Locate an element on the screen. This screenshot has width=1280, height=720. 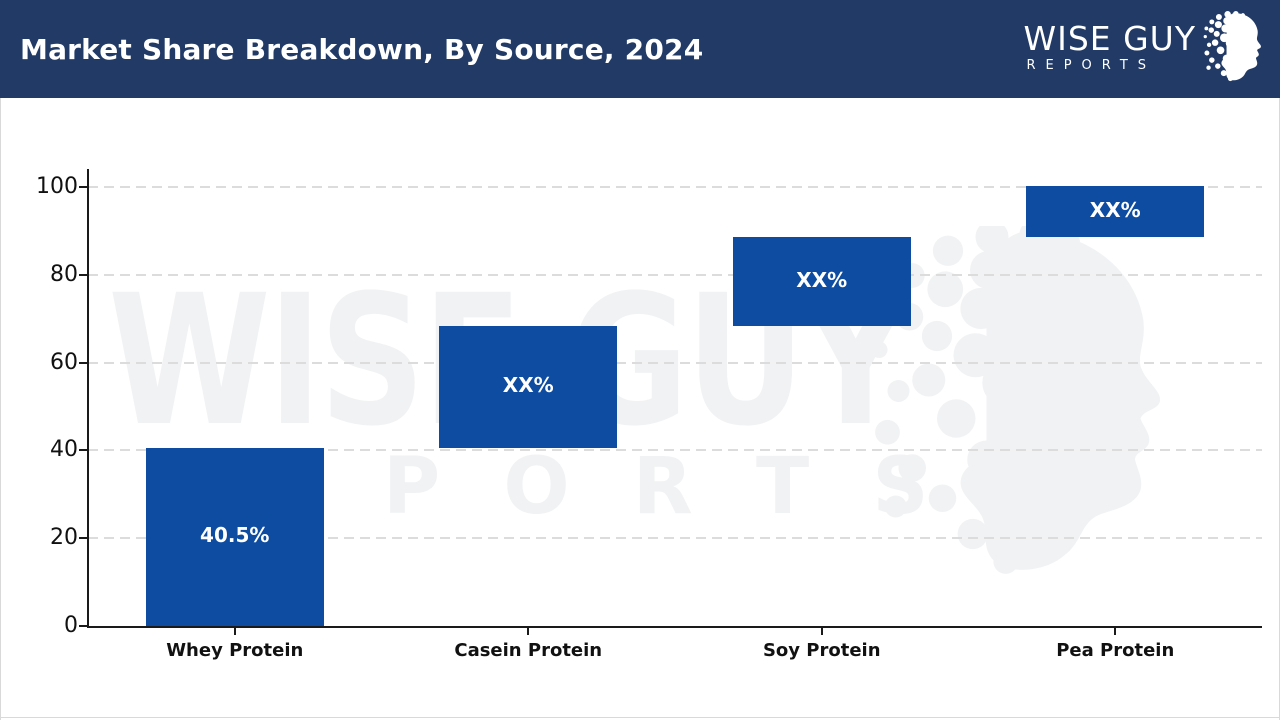
watermark-reports: P O R T S is located at coordinates (665, 487).